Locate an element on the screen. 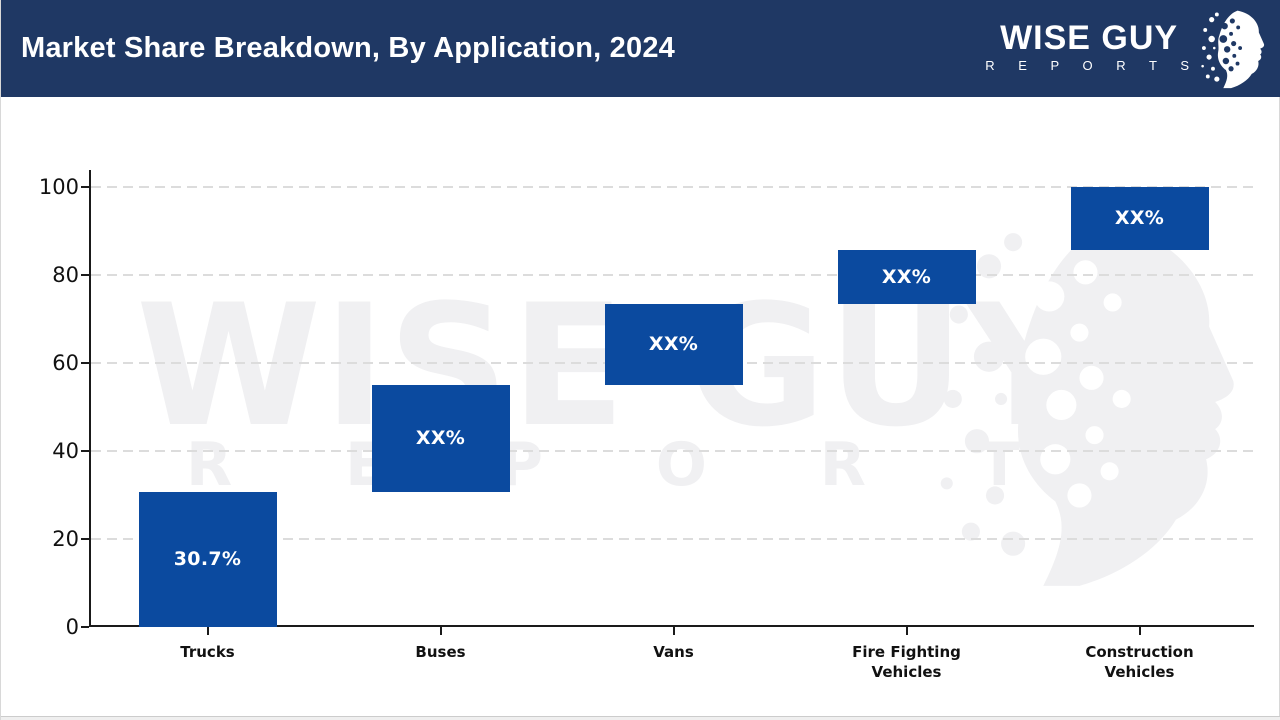 The image size is (1280, 720). y-tick-label: 60 is located at coordinates (65, 363).